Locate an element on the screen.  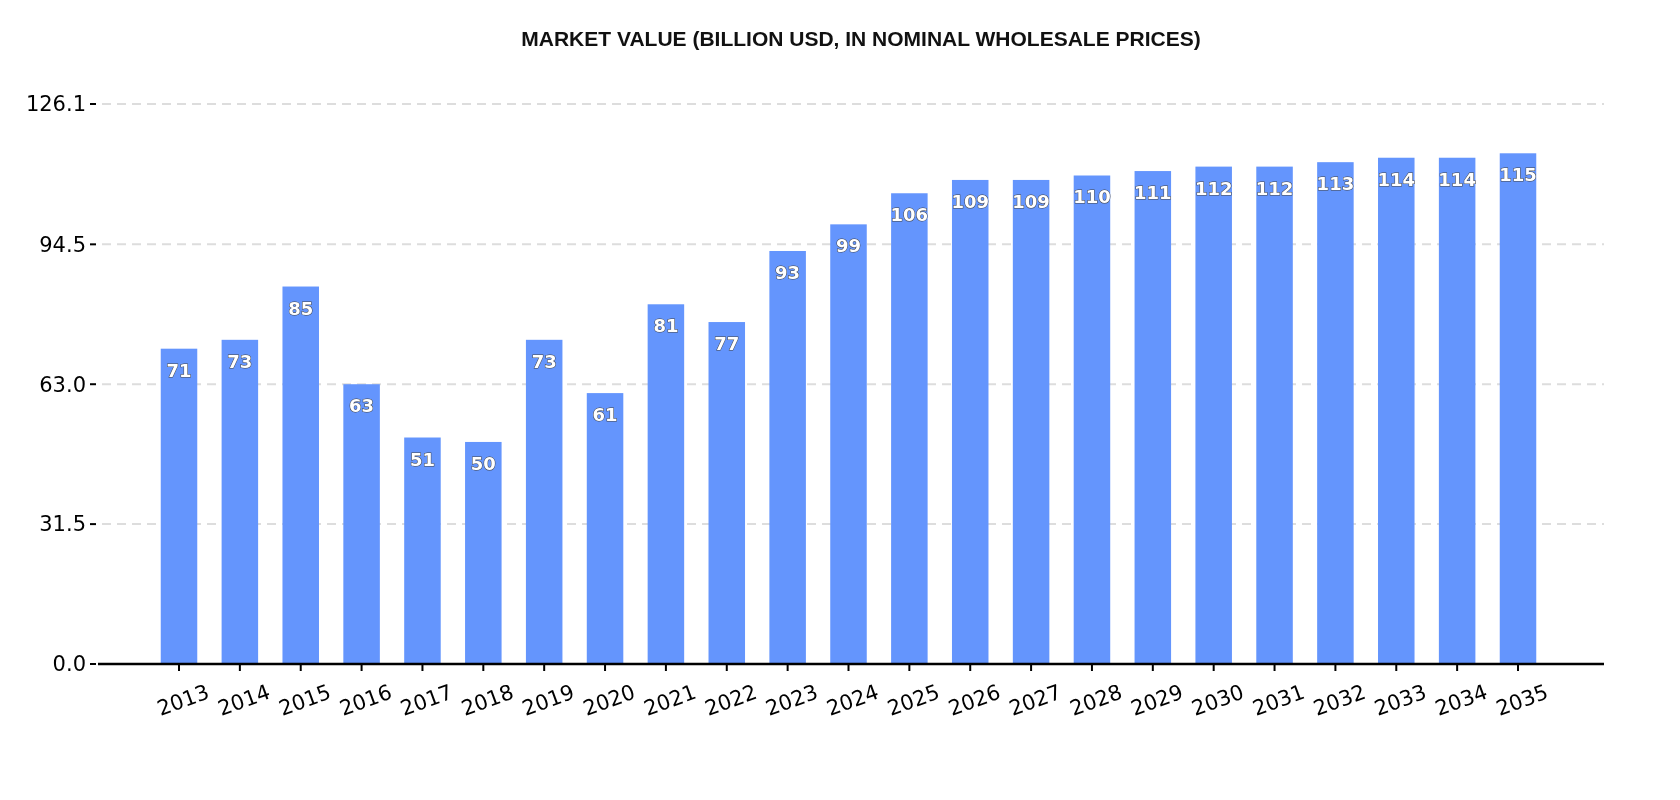
x-tick-label: 2022 is located at coordinates (731, 700).